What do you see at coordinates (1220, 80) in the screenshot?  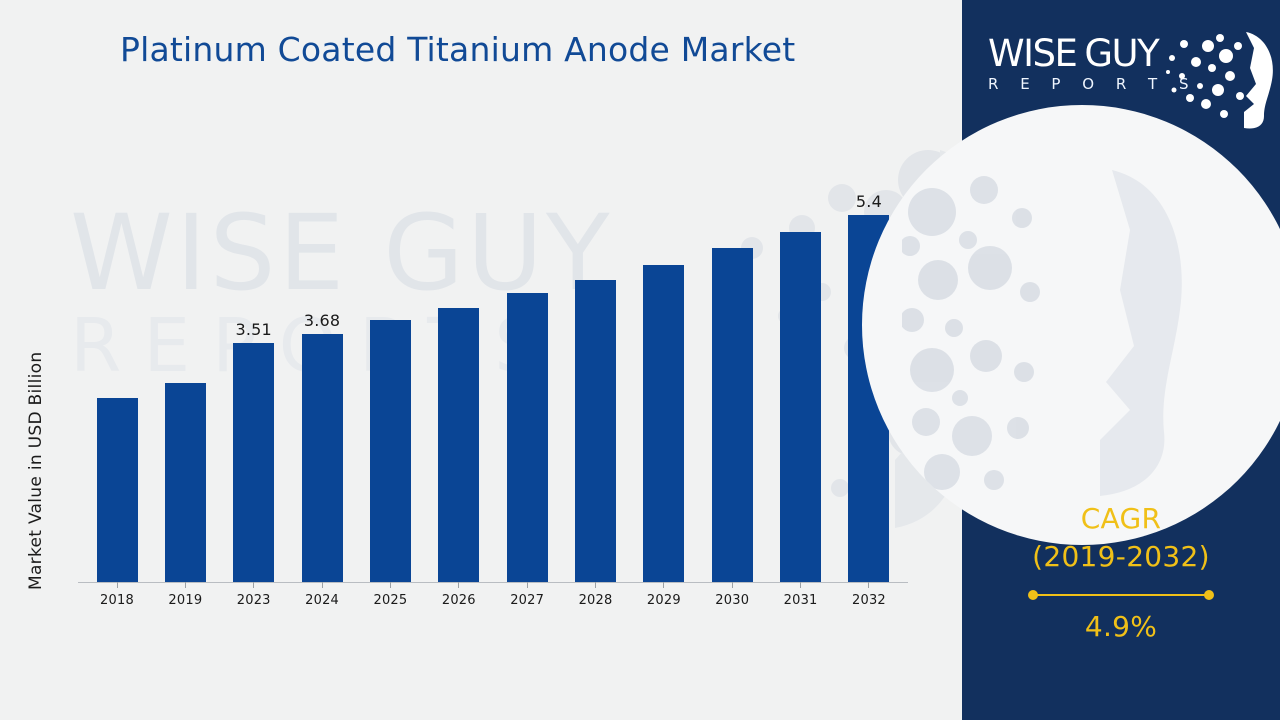 I see `brand-dotted-head-icon` at bounding box center [1220, 80].